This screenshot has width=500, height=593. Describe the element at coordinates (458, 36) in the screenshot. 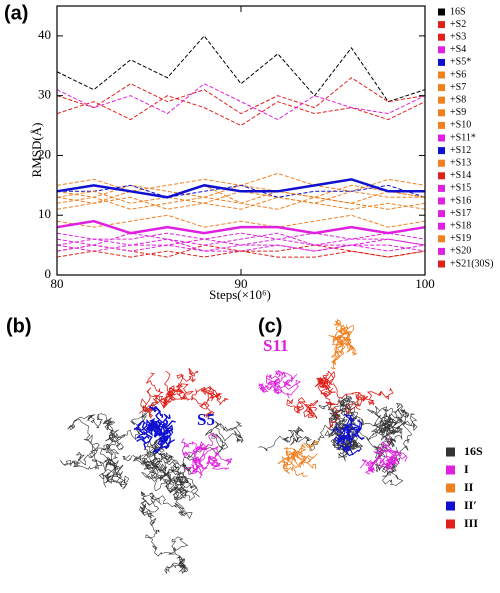

I see `legend-label: +S3` at that location.